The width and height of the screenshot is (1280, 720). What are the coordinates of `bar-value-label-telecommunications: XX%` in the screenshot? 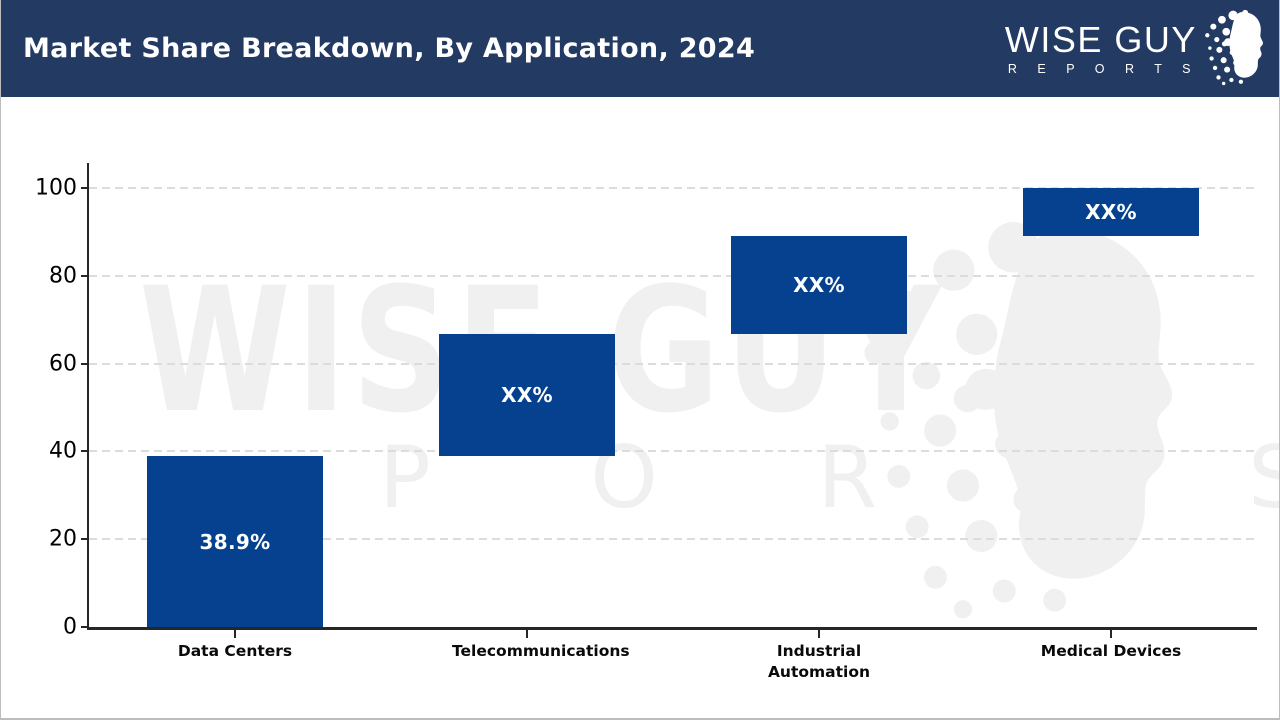 It's located at (527, 395).